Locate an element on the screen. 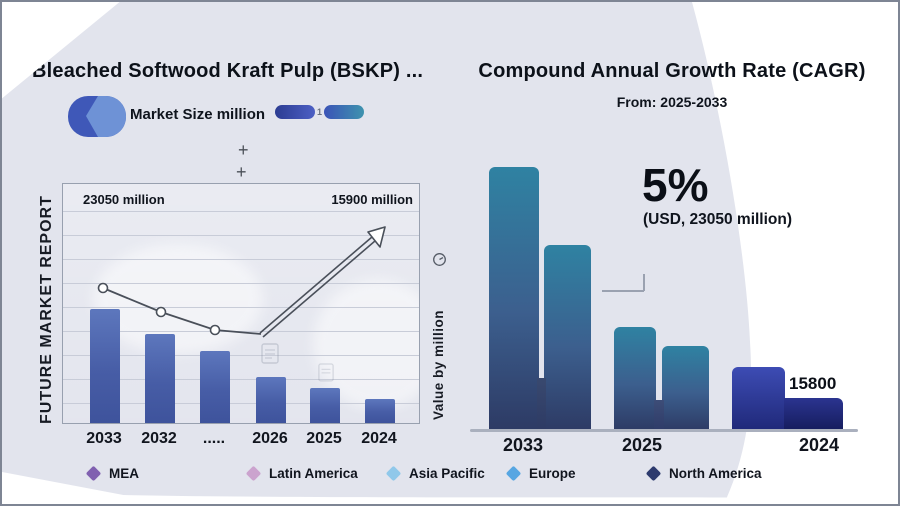 The height and width of the screenshot is (506, 900). annotation-bracket-horizontal is located at coordinates (623, 291).